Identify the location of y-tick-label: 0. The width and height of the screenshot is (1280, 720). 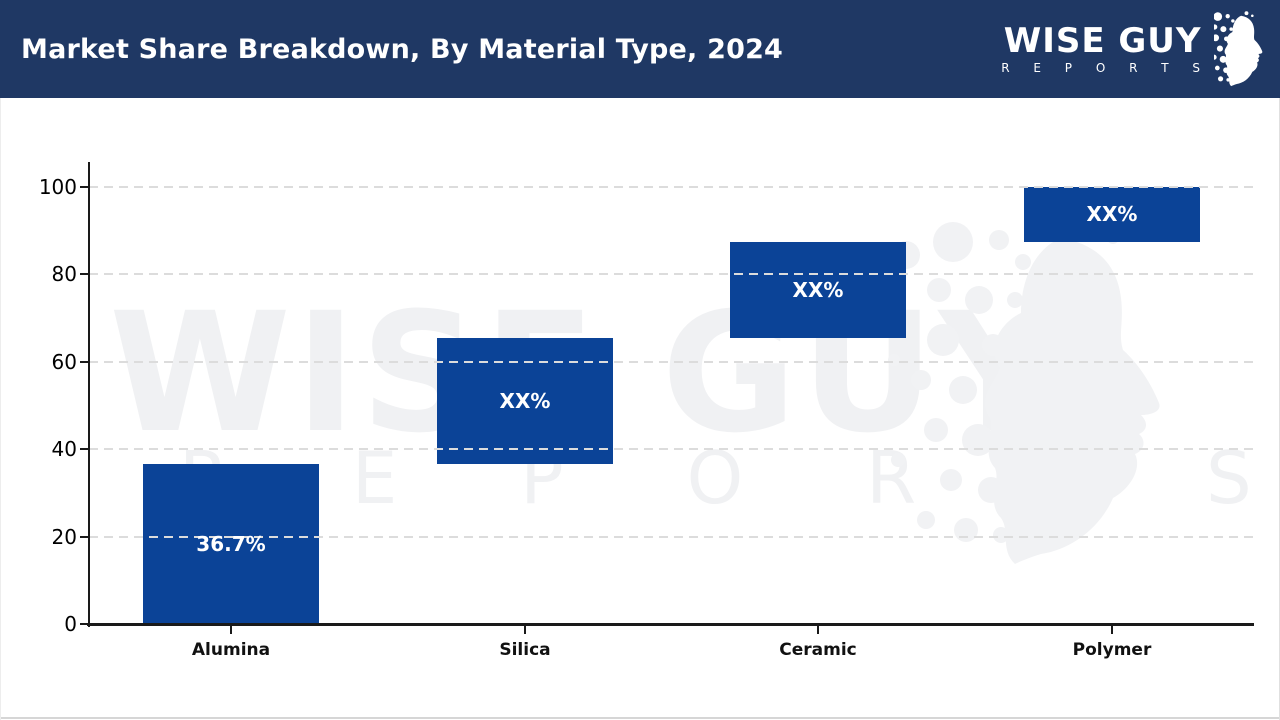
(70, 624).